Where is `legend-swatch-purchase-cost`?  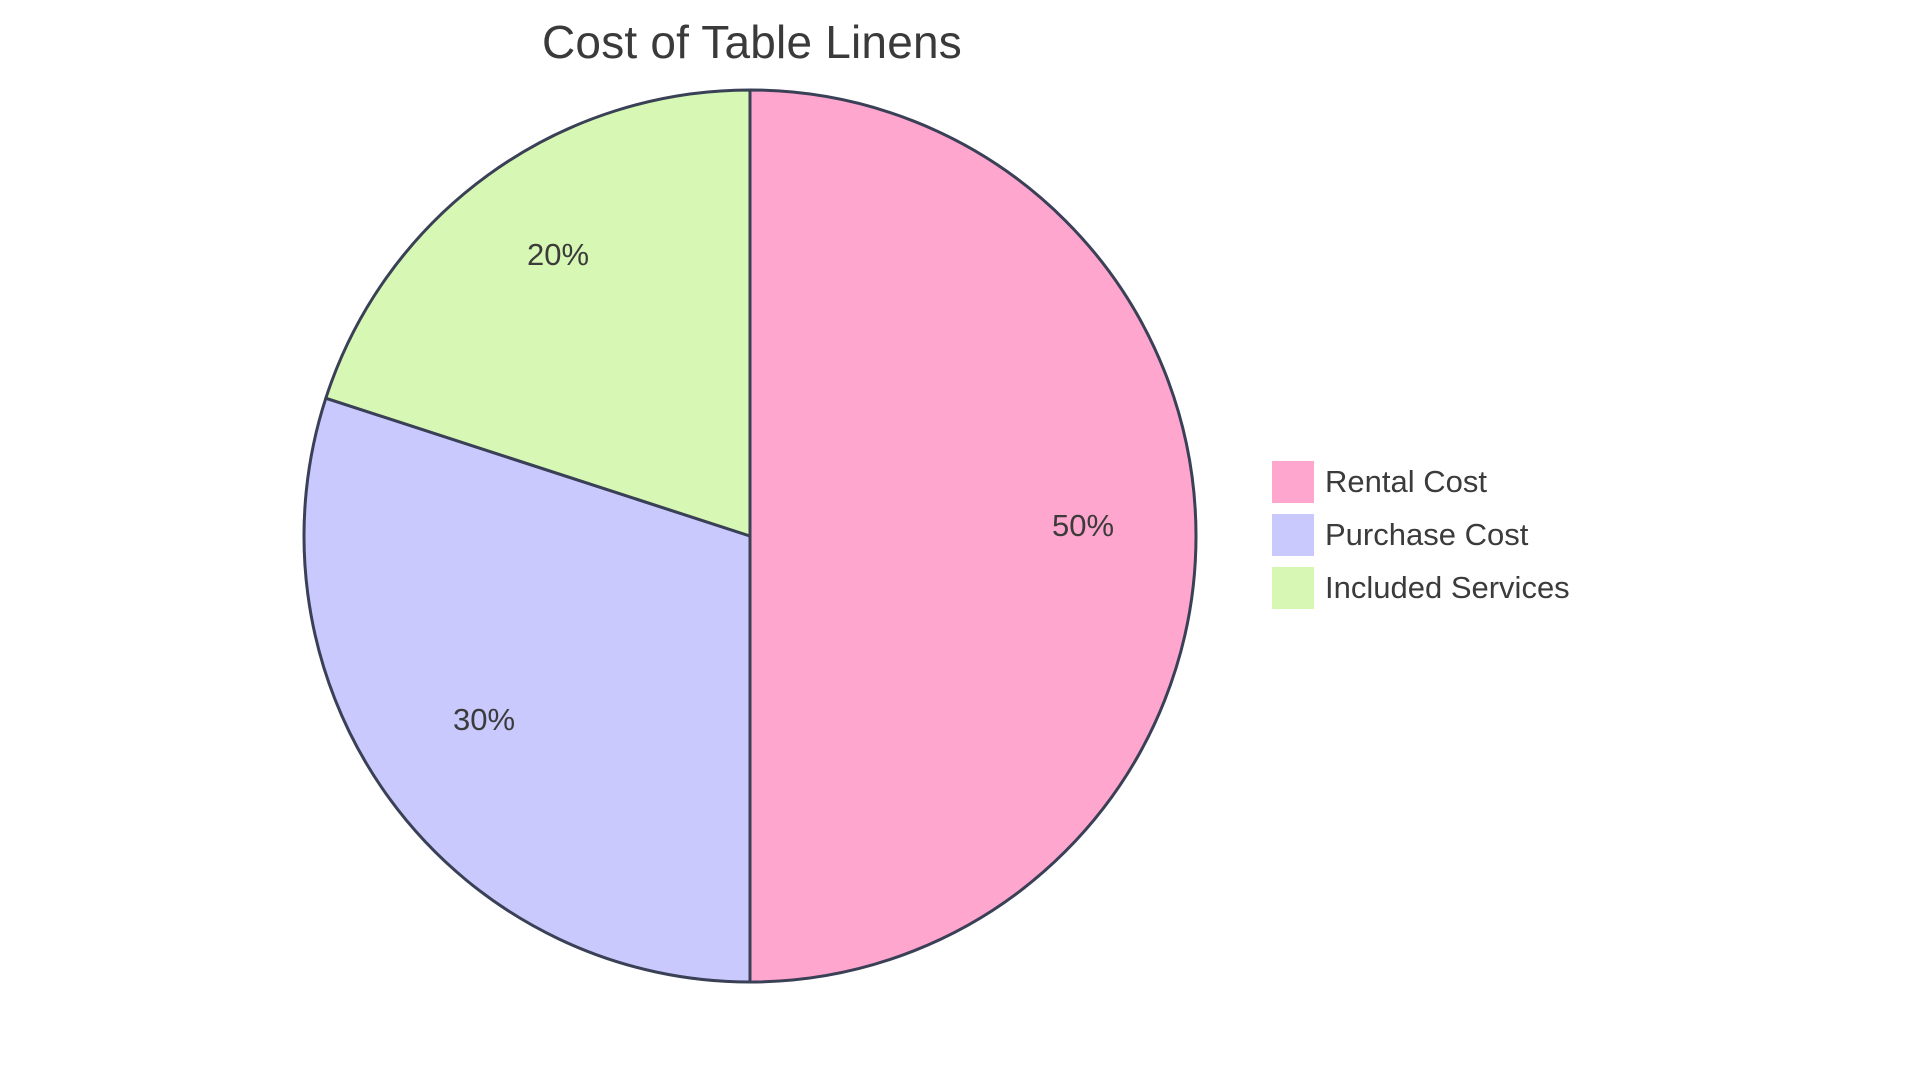
legend-swatch-purchase-cost is located at coordinates (1293, 534).